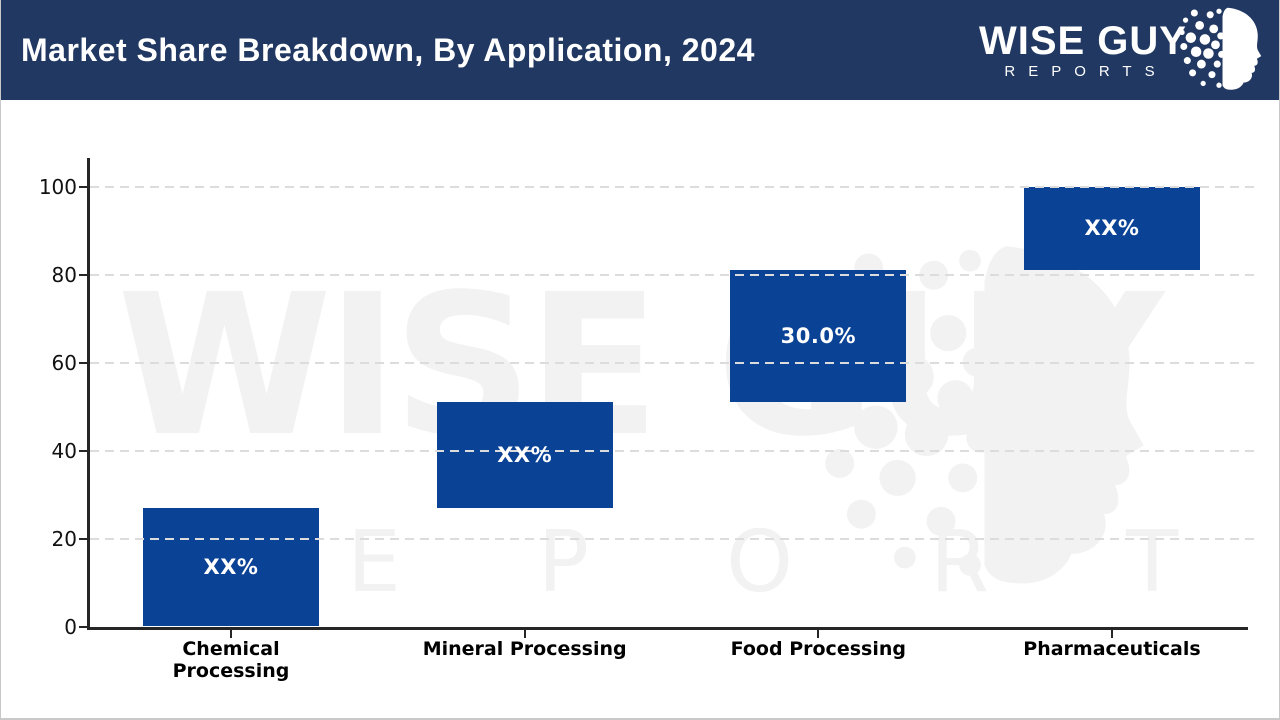  Describe the element at coordinates (57, 186) in the screenshot. I see `ytick-label-100: 100` at that location.